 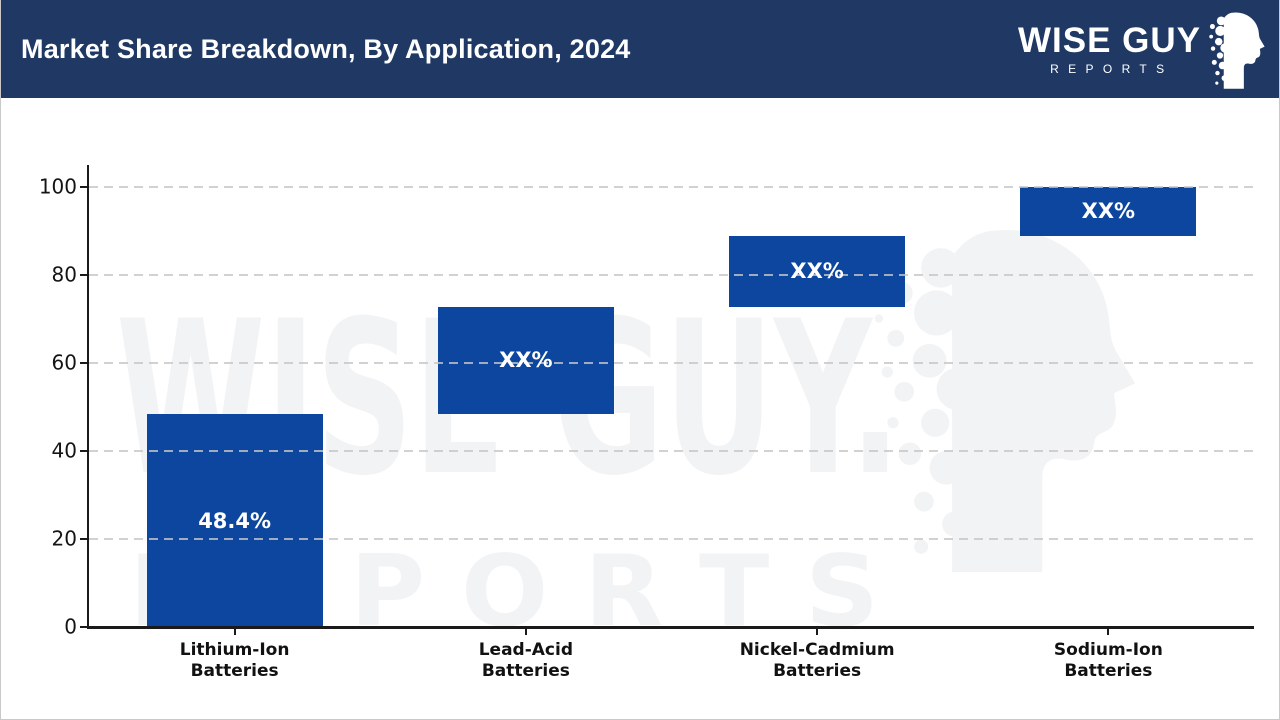 I want to click on y-tick-label: 80, so click(x=64, y=274).